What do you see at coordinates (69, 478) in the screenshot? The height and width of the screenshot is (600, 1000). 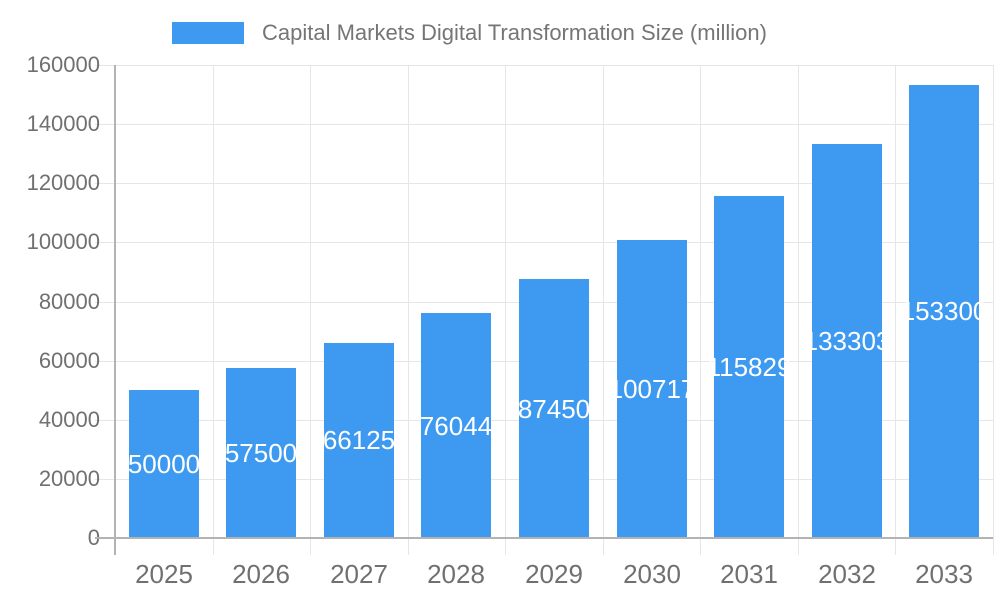 I see `y-axis-tick-label: 20000` at bounding box center [69, 478].